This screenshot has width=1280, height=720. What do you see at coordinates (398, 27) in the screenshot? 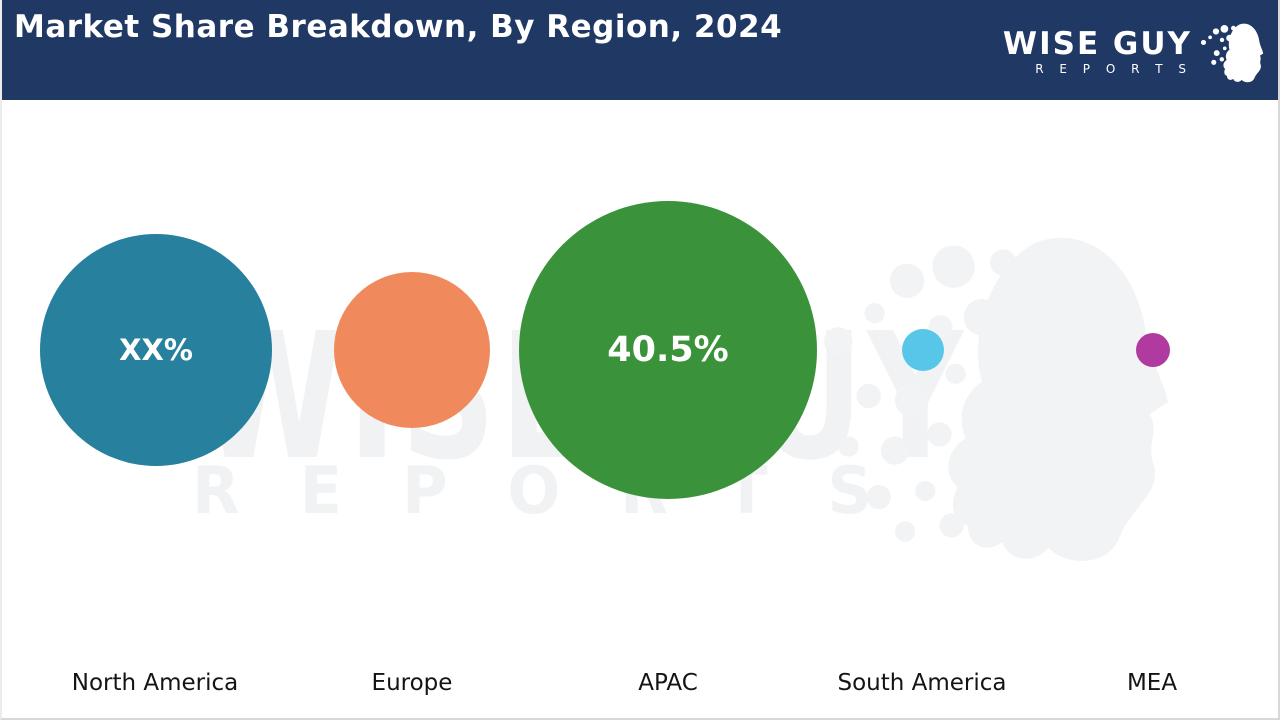
I see `page-title: Market Share Breakdown, By Region, 2024` at bounding box center [398, 27].